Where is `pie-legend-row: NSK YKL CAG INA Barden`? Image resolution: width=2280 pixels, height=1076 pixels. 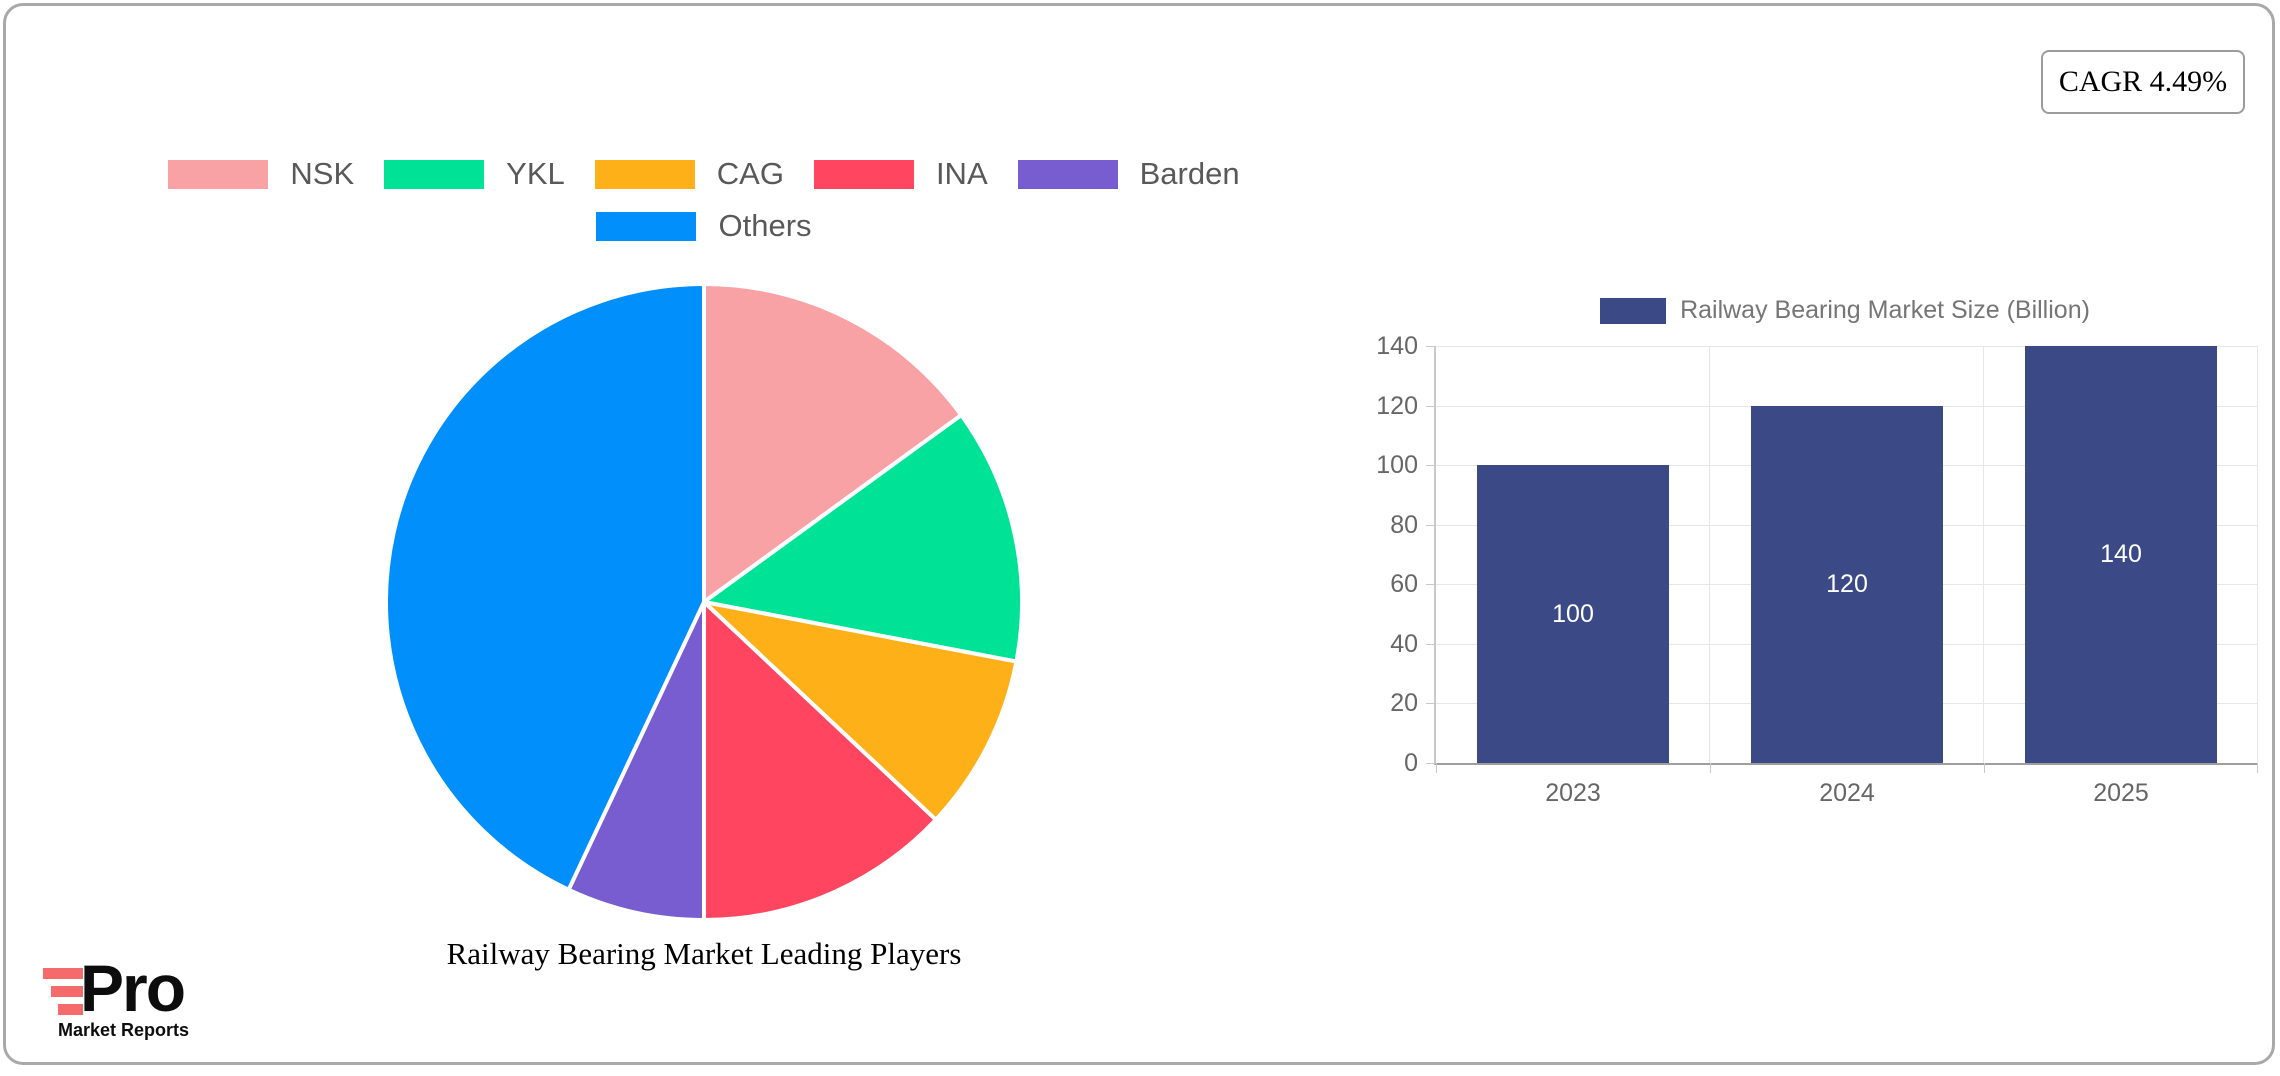
pie-legend-row: NSK YKL CAG INA Barden is located at coordinates (704, 174).